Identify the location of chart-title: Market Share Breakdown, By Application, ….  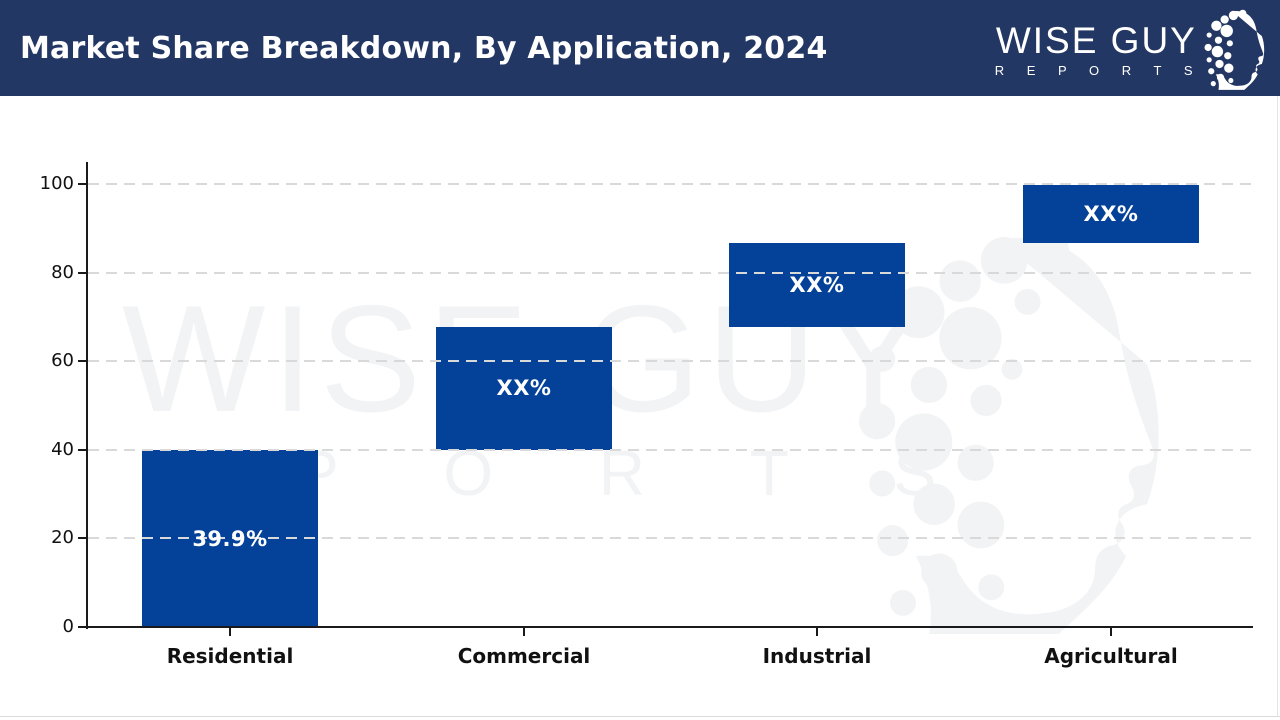
(424, 48).